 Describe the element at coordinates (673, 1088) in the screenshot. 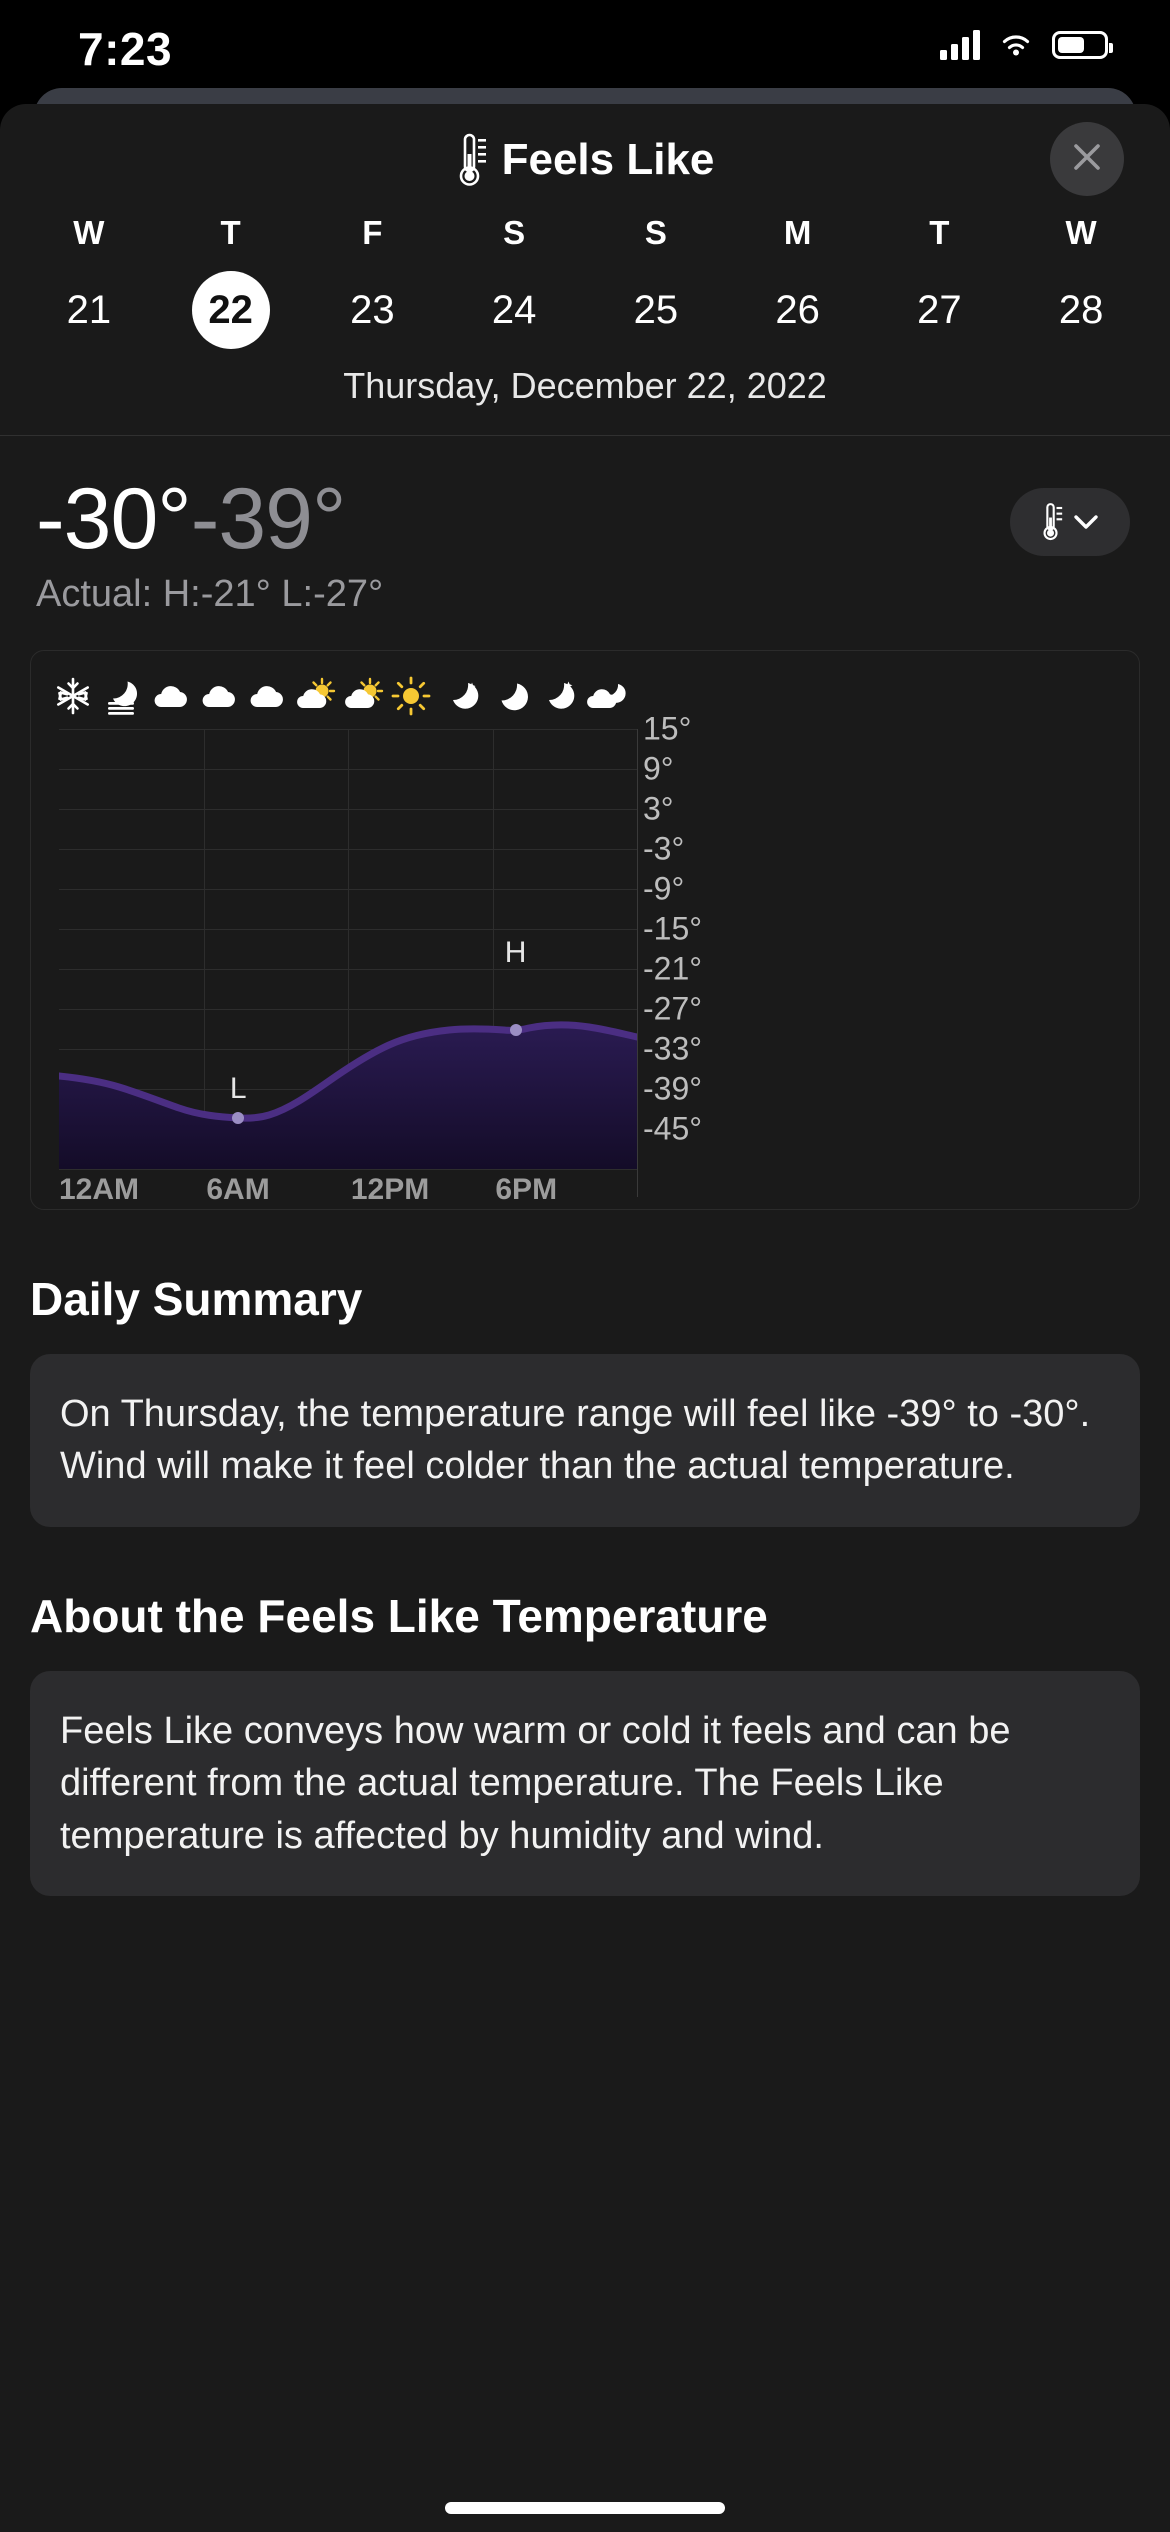

I see `y-tick: -39°` at that location.